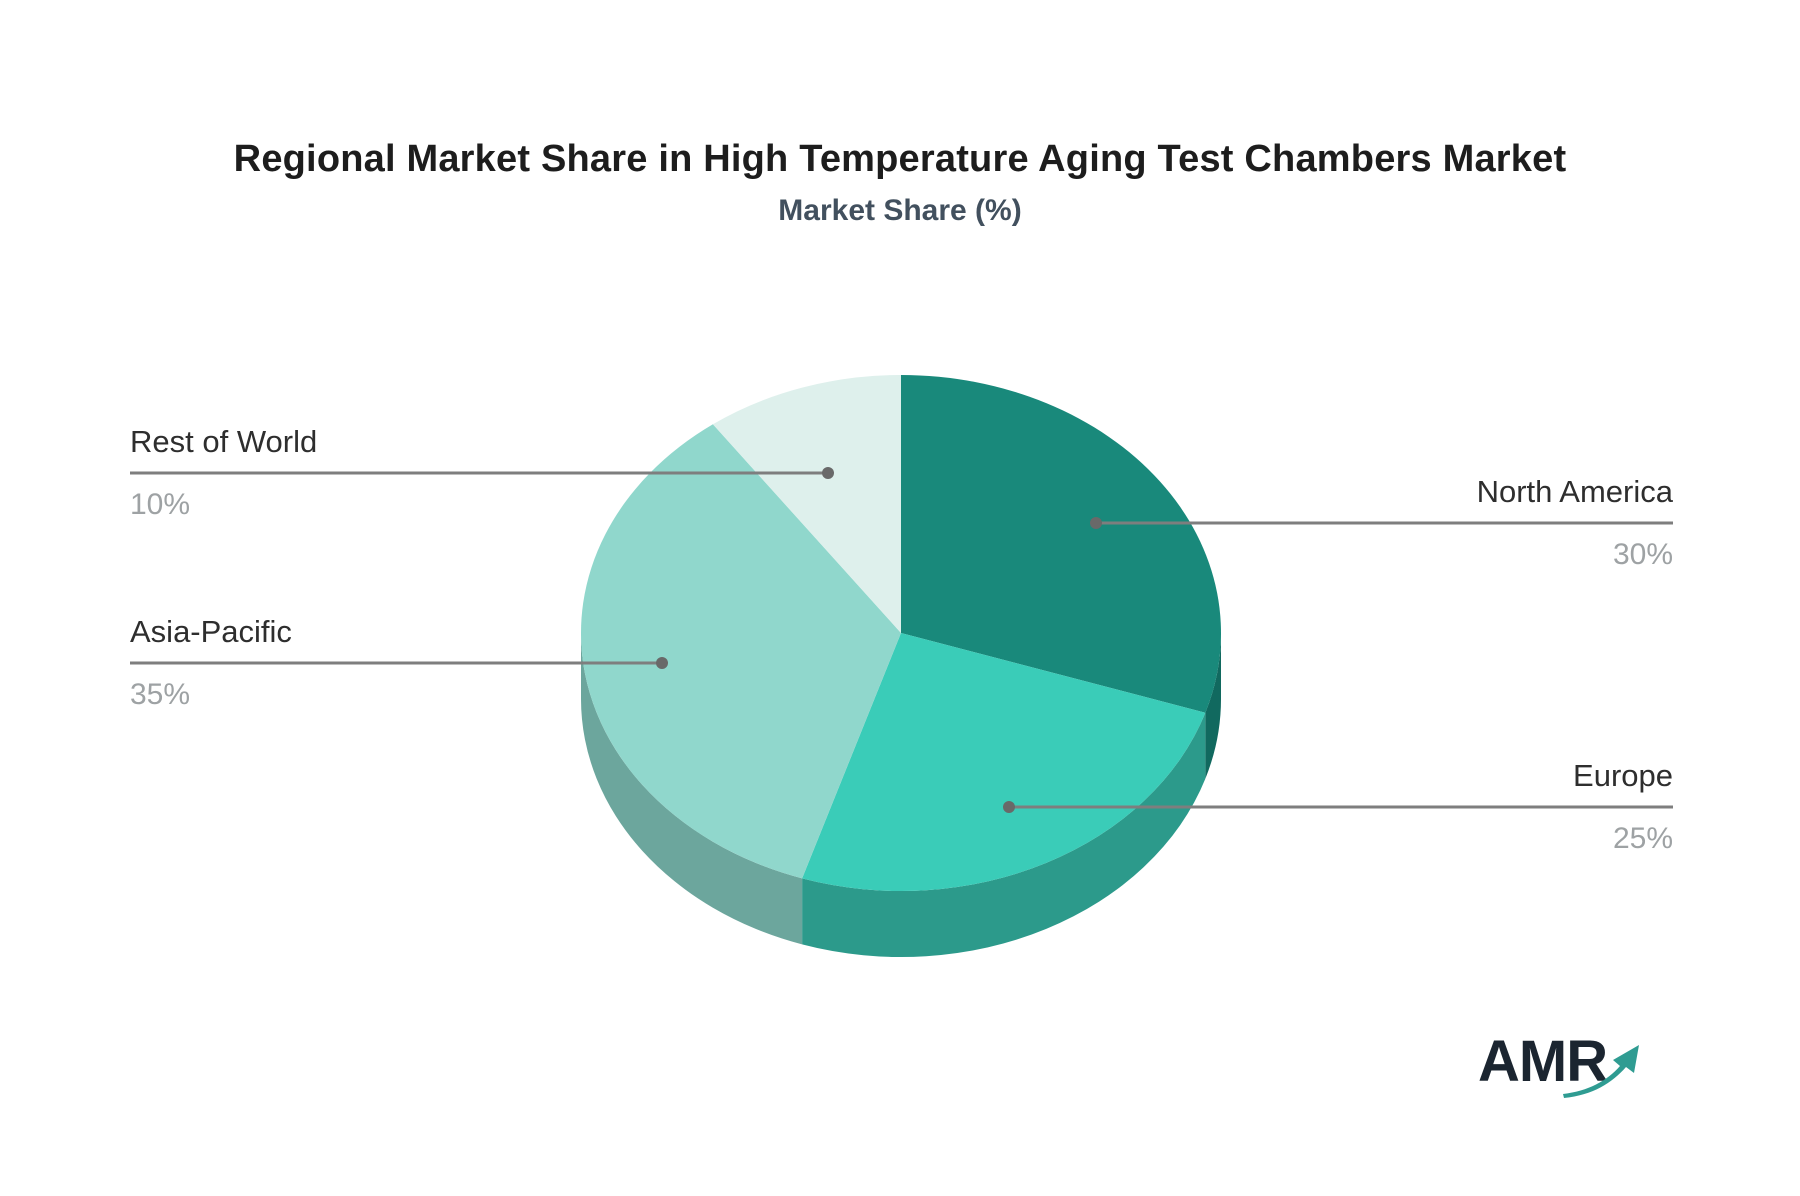 The width and height of the screenshot is (1800, 1196). Describe the element at coordinates (1543, 1061) in the screenshot. I see `amr-logo-text: AMR` at that location.